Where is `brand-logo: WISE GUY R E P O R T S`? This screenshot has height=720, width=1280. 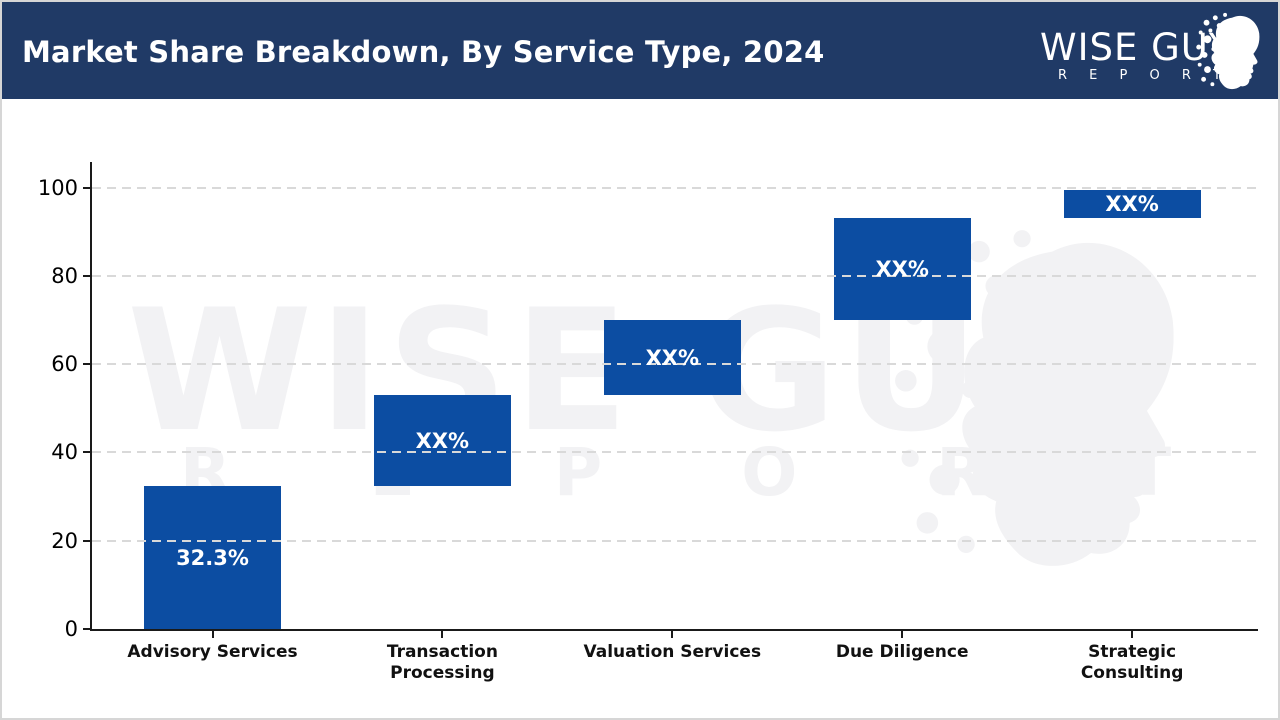 brand-logo: WISE GUY R E P O R T S is located at coordinates (1139, 51).